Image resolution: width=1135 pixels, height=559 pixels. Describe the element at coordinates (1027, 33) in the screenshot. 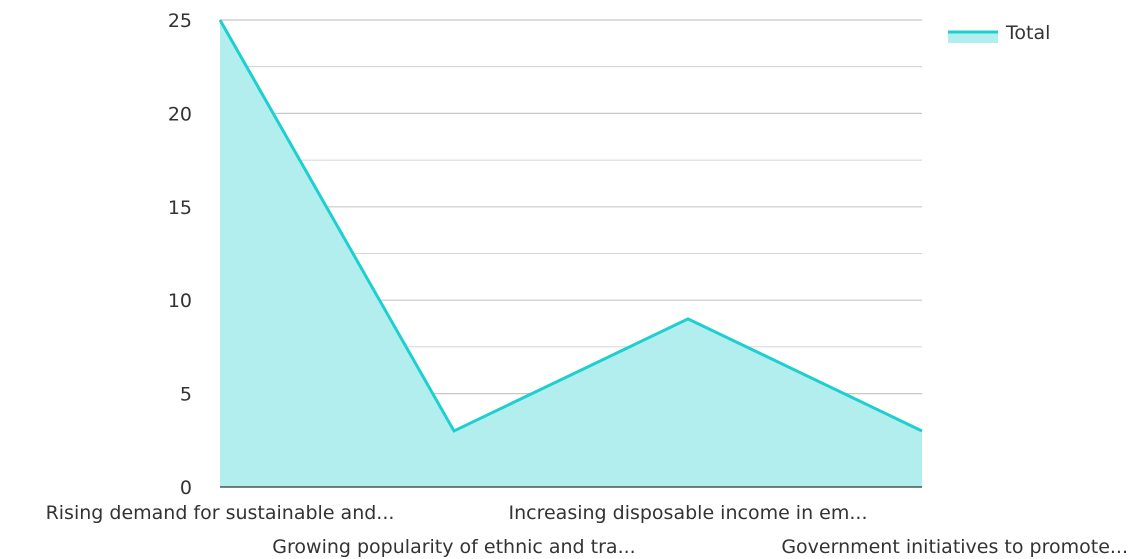

I see `legend-label-total: Total` at that location.